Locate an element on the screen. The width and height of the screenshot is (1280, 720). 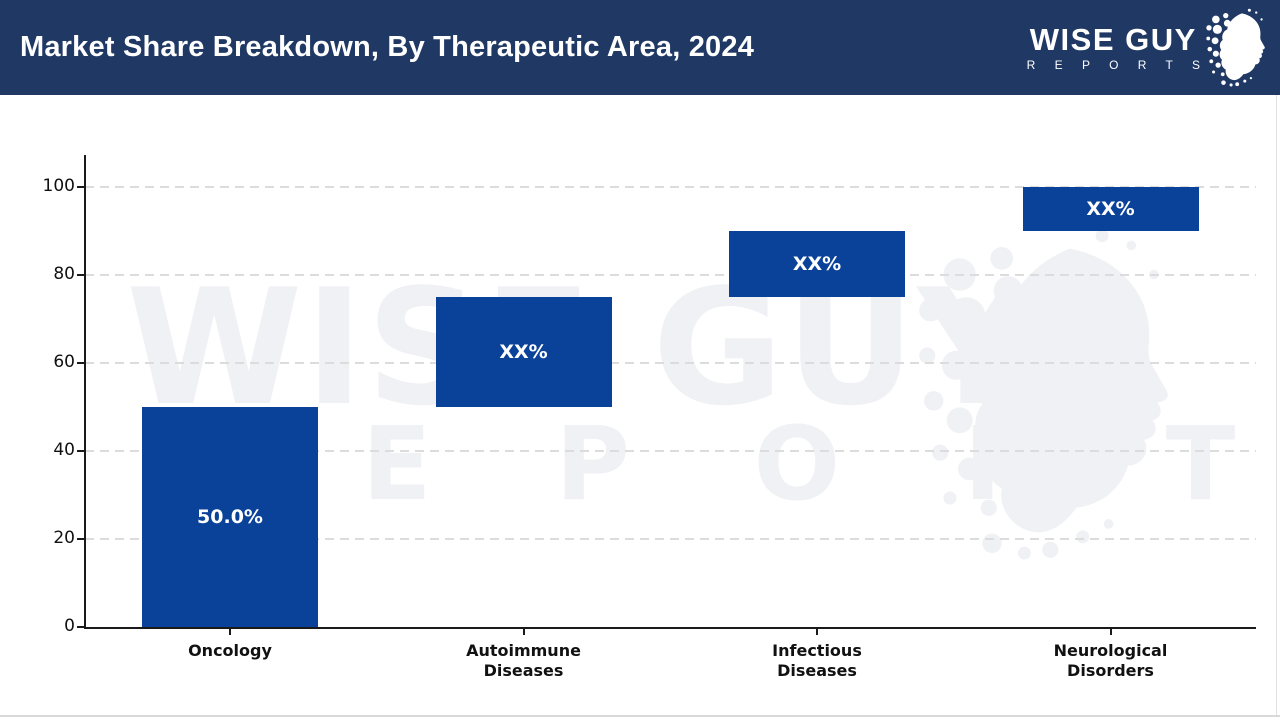
logo-text: WISE GUY R E P O R T S is located at coordinates (1113, 47).